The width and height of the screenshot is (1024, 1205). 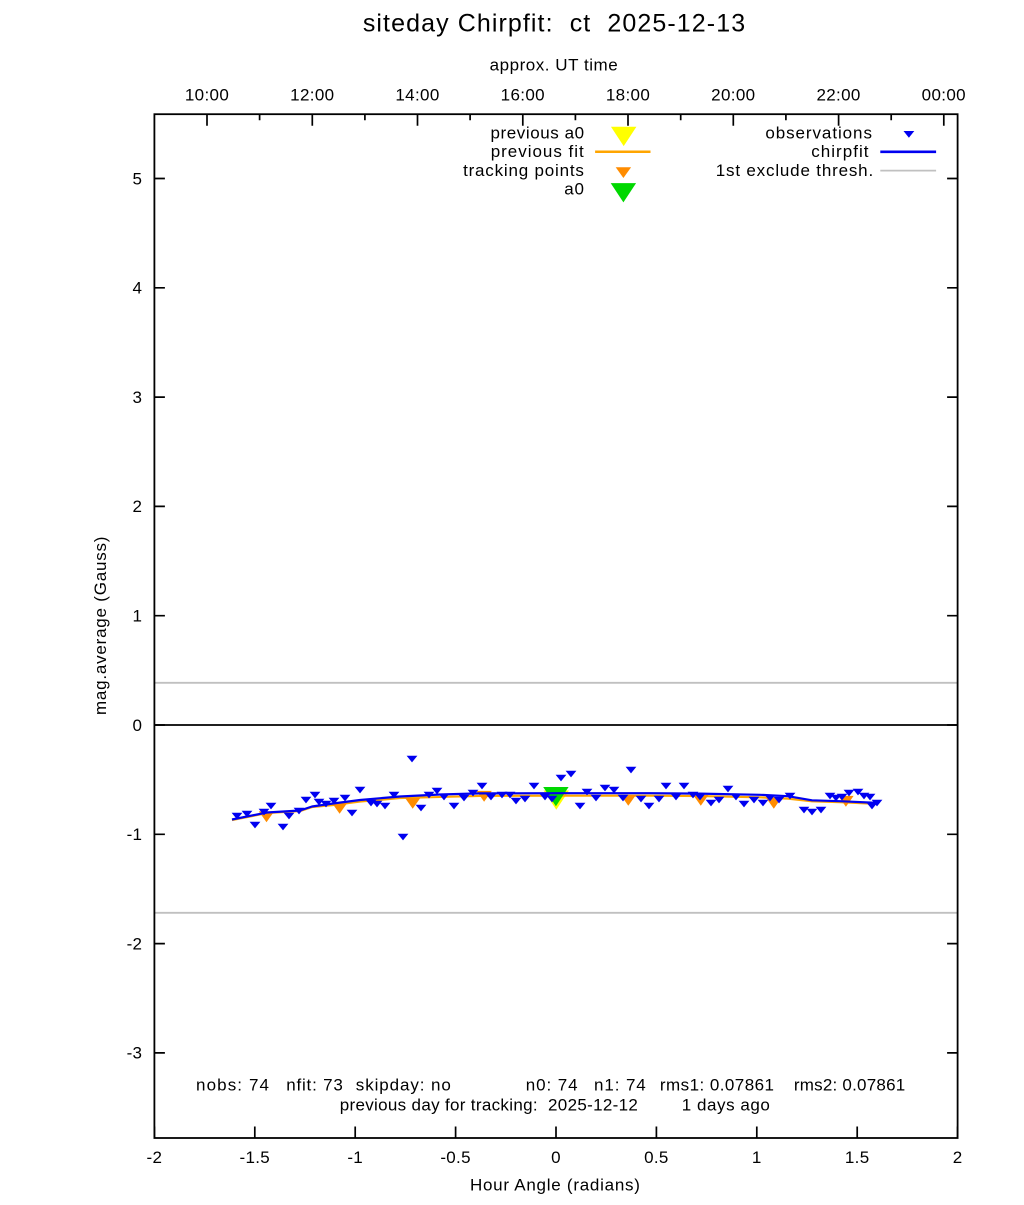 I want to click on svg-text: approx. UT time, so click(x=554, y=64).